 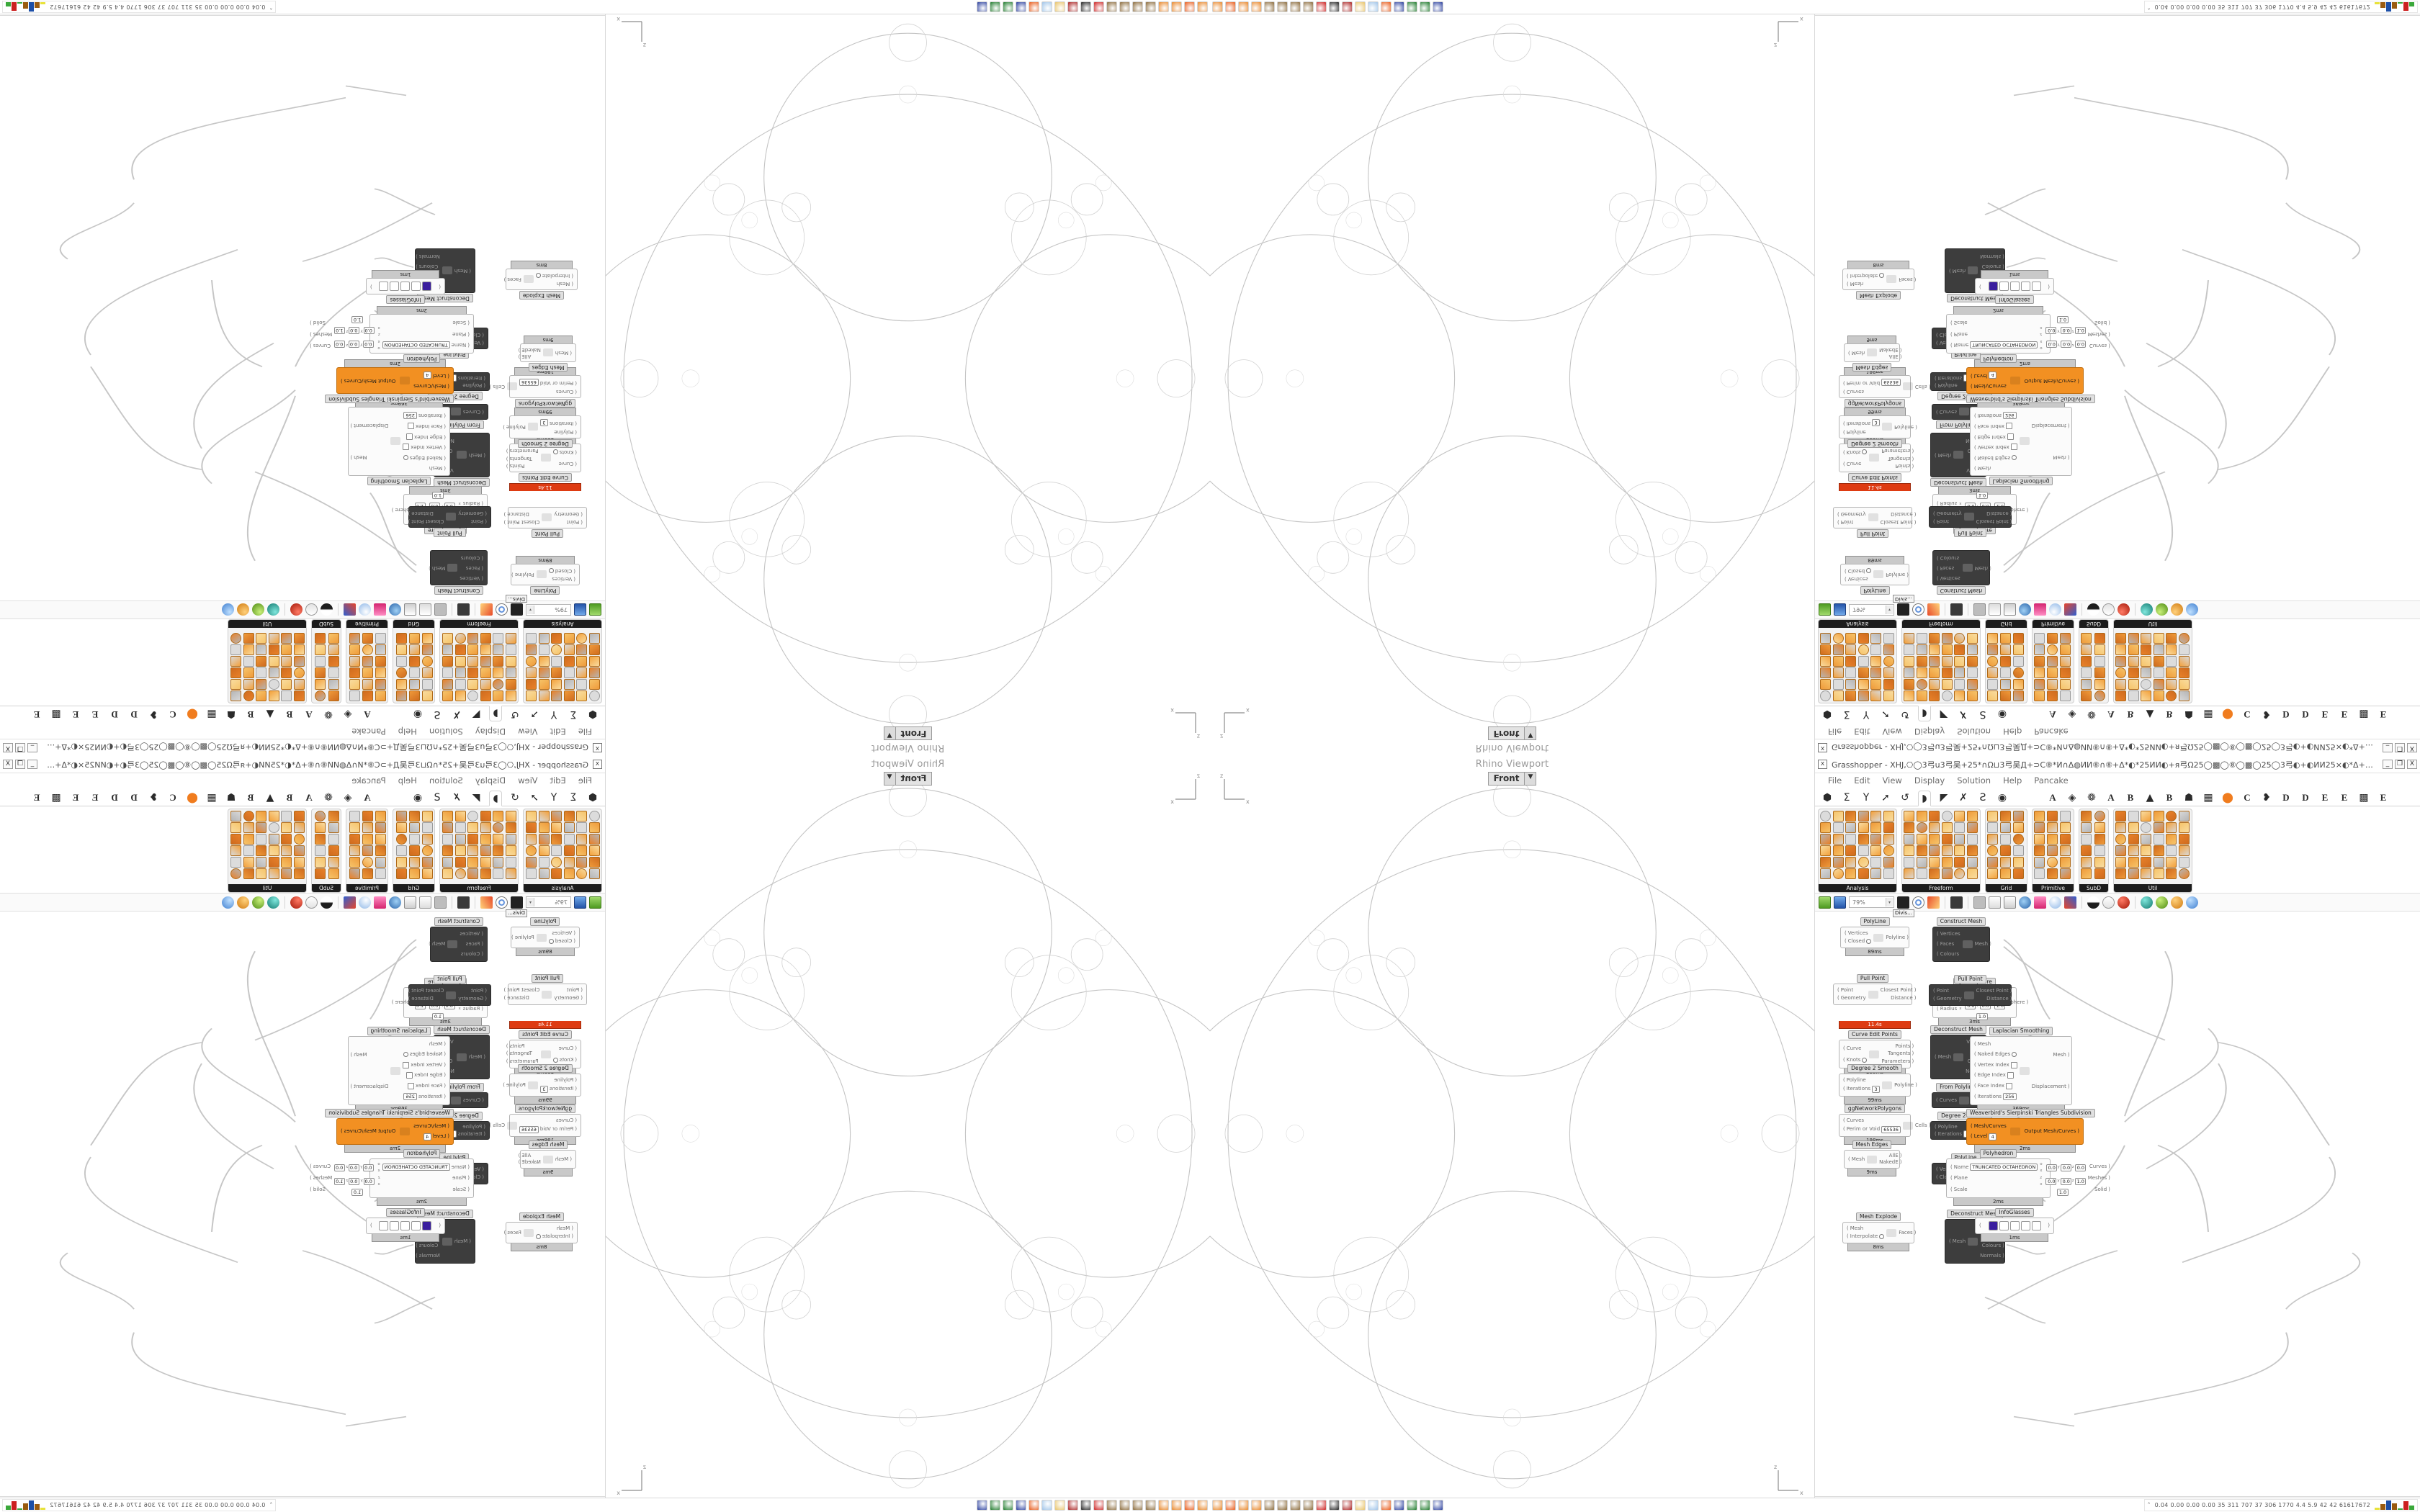 What do you see at coordinates (1898, 513) in the screenshot?
I see `node-output-port: Distance)` at bounding box center [1898, 513].